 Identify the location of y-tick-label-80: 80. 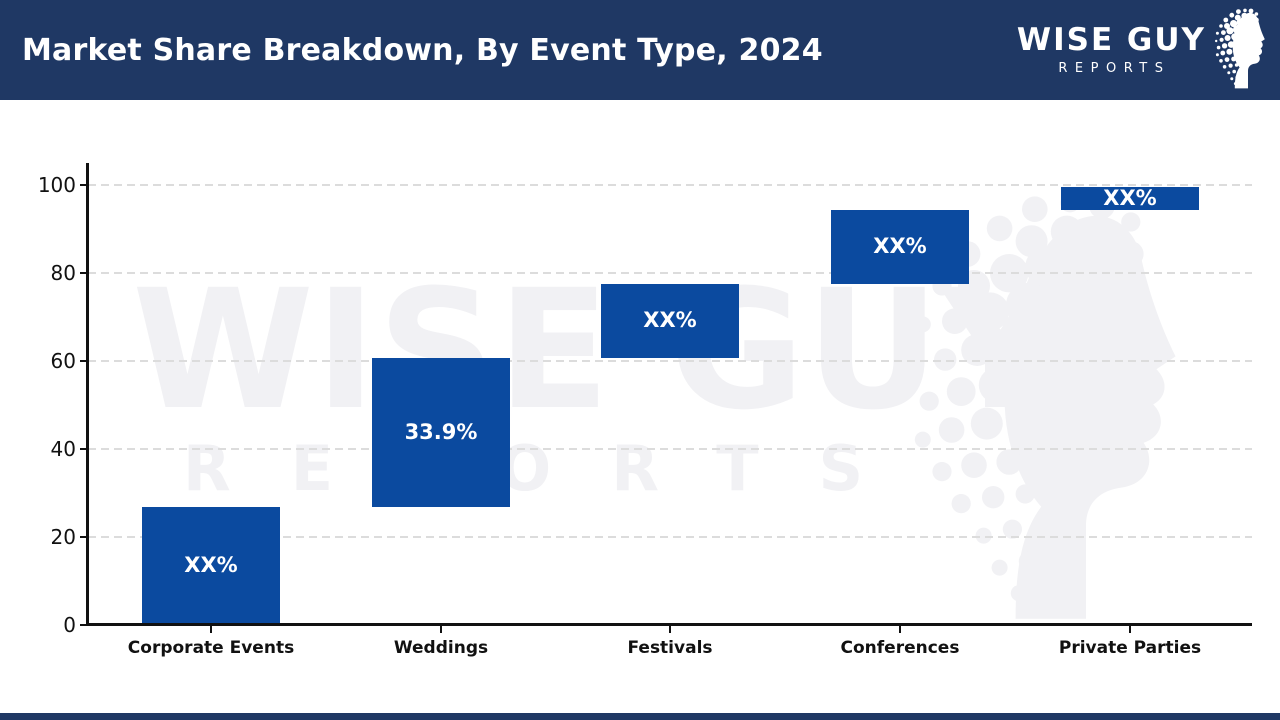
(63, 273).